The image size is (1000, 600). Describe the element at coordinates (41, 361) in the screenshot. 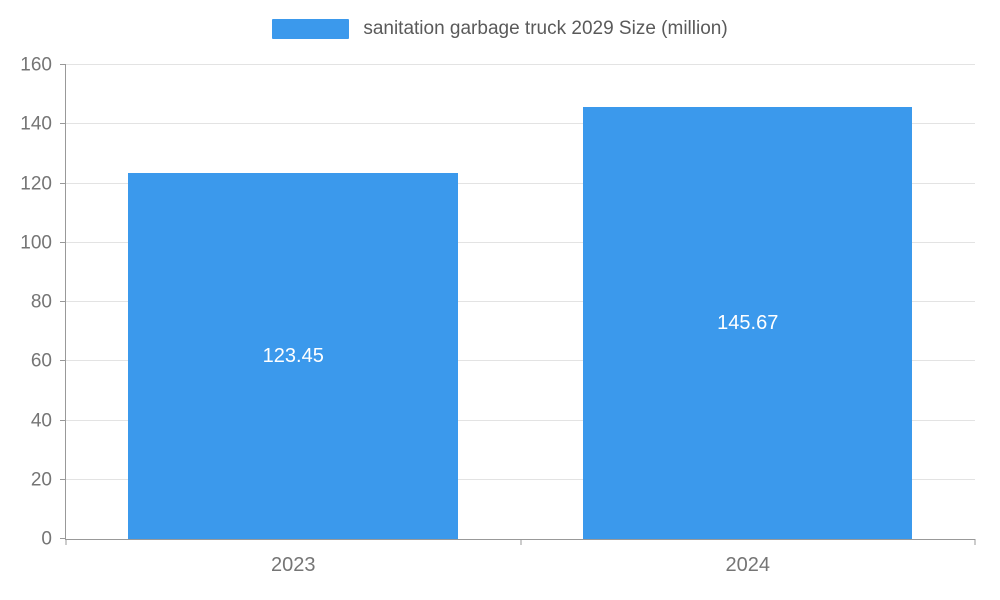

I see `y-axis-tick-label: 60` at that location.